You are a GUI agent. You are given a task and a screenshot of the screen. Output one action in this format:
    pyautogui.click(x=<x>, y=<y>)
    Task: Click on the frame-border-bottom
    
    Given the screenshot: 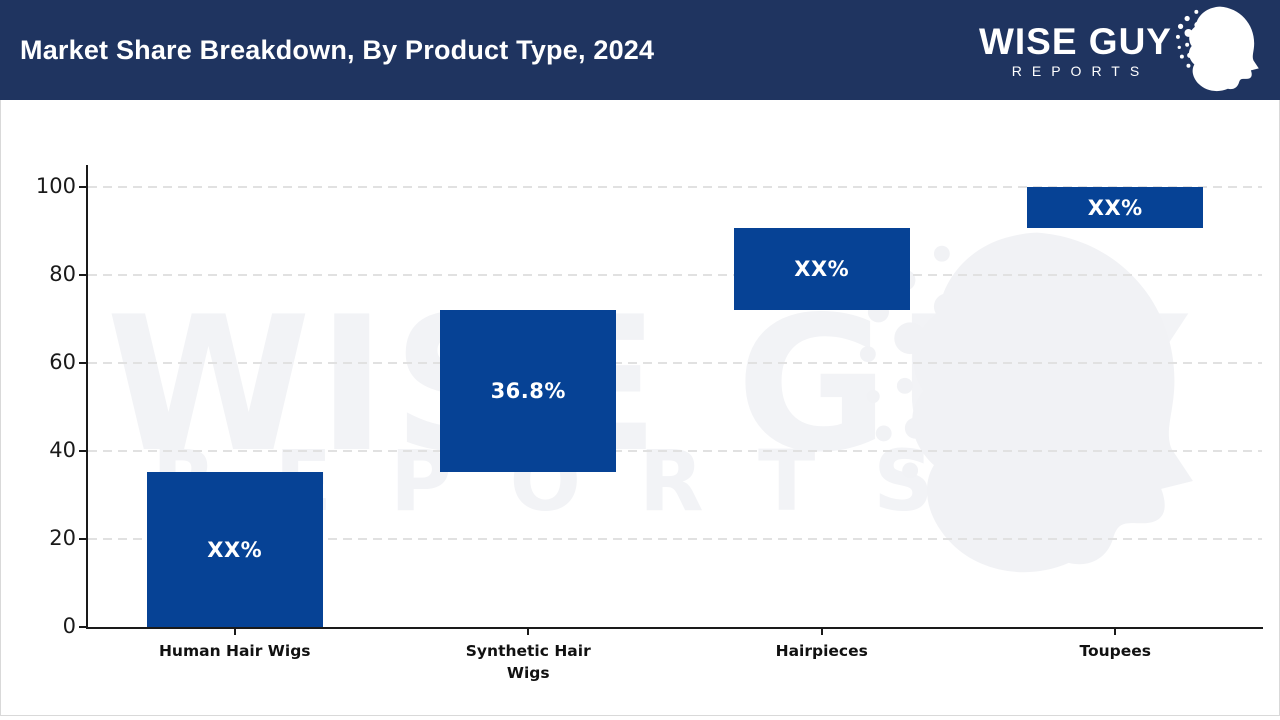 What is the action you would take?
    pyautogui.click(x=640, y=715)
    